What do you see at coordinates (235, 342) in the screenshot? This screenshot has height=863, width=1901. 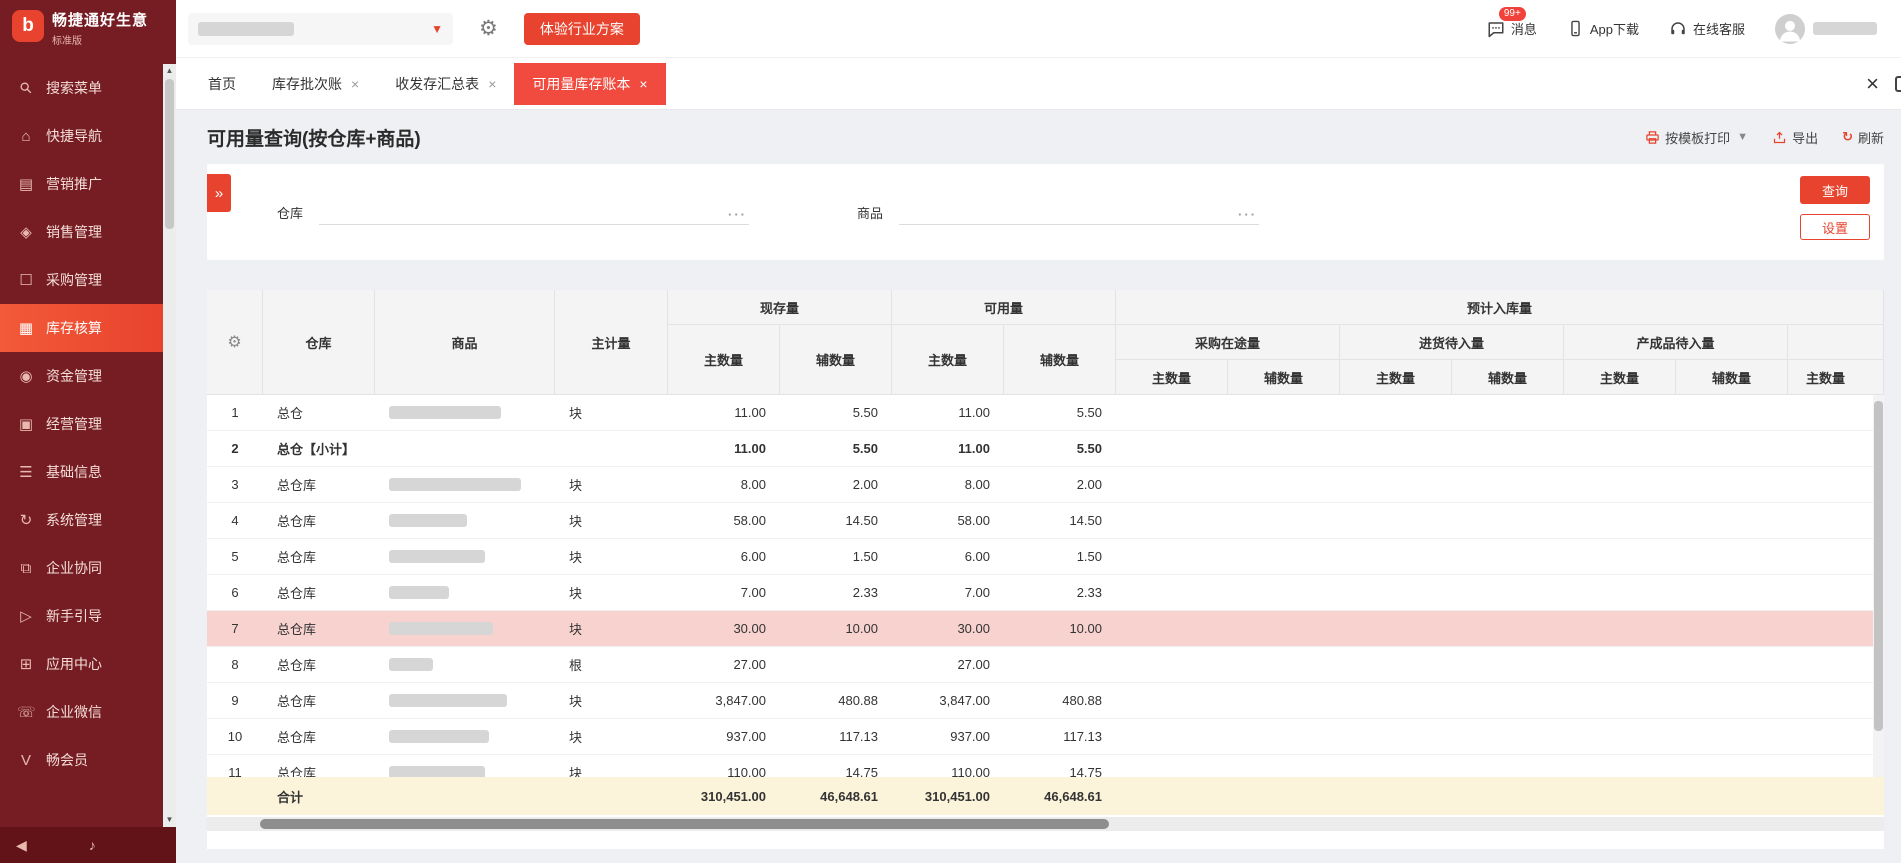 I see `column-settings-cell: ⚙` at bounding box center [235, 342].